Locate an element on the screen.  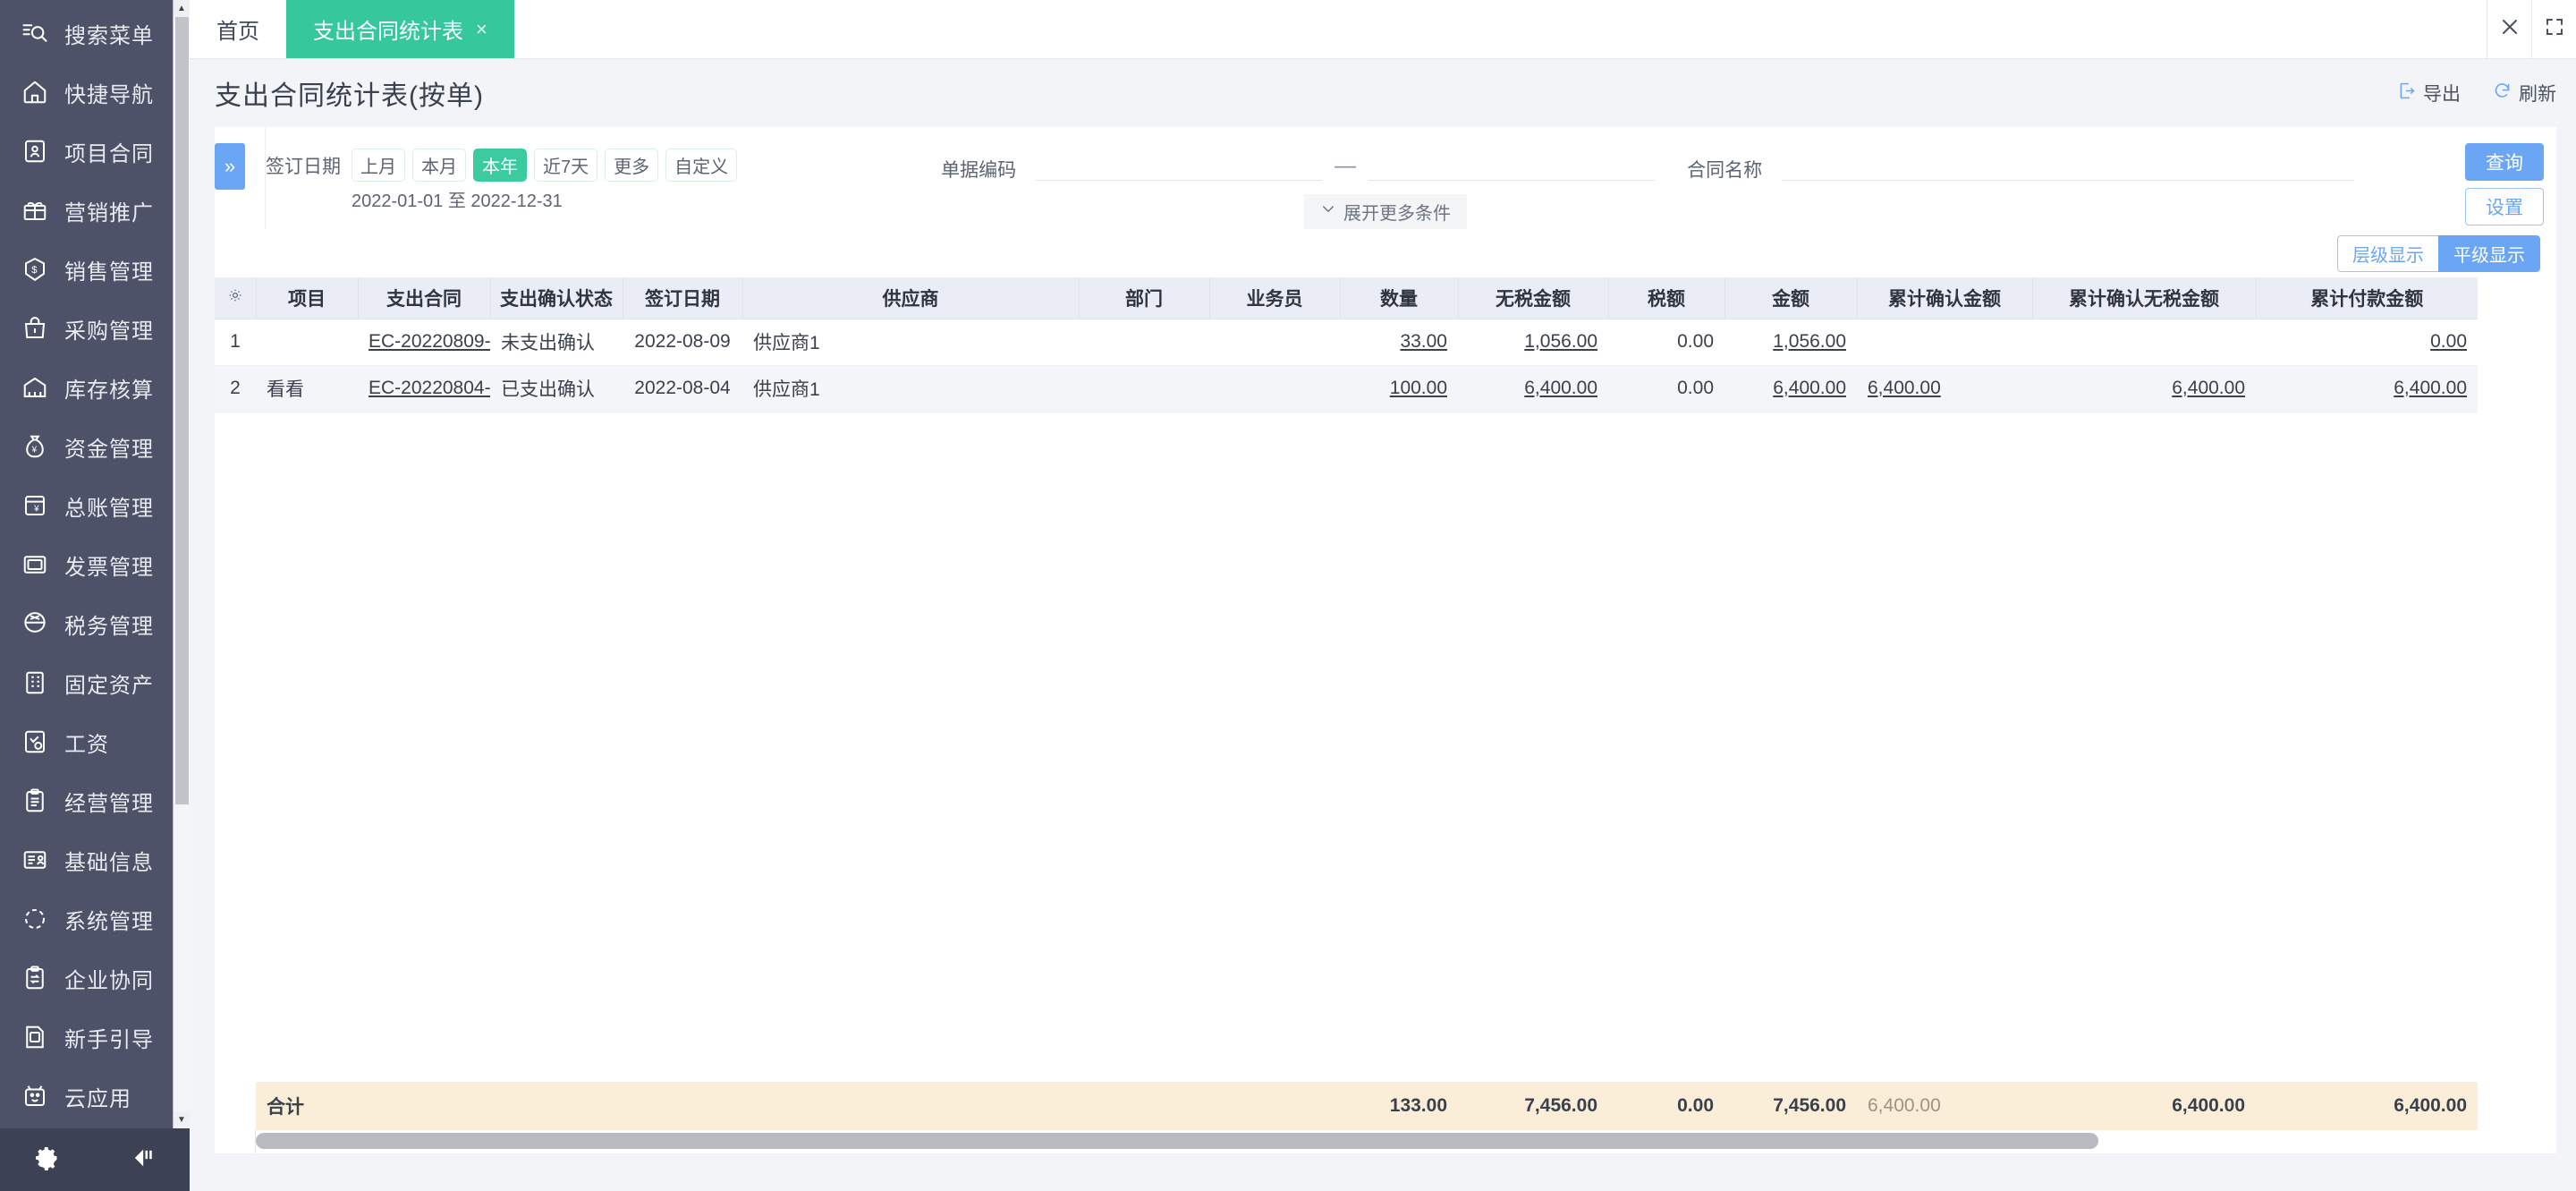
amount-excl-tax-link: 1,056.00 is located at coordinates (1560, 341).